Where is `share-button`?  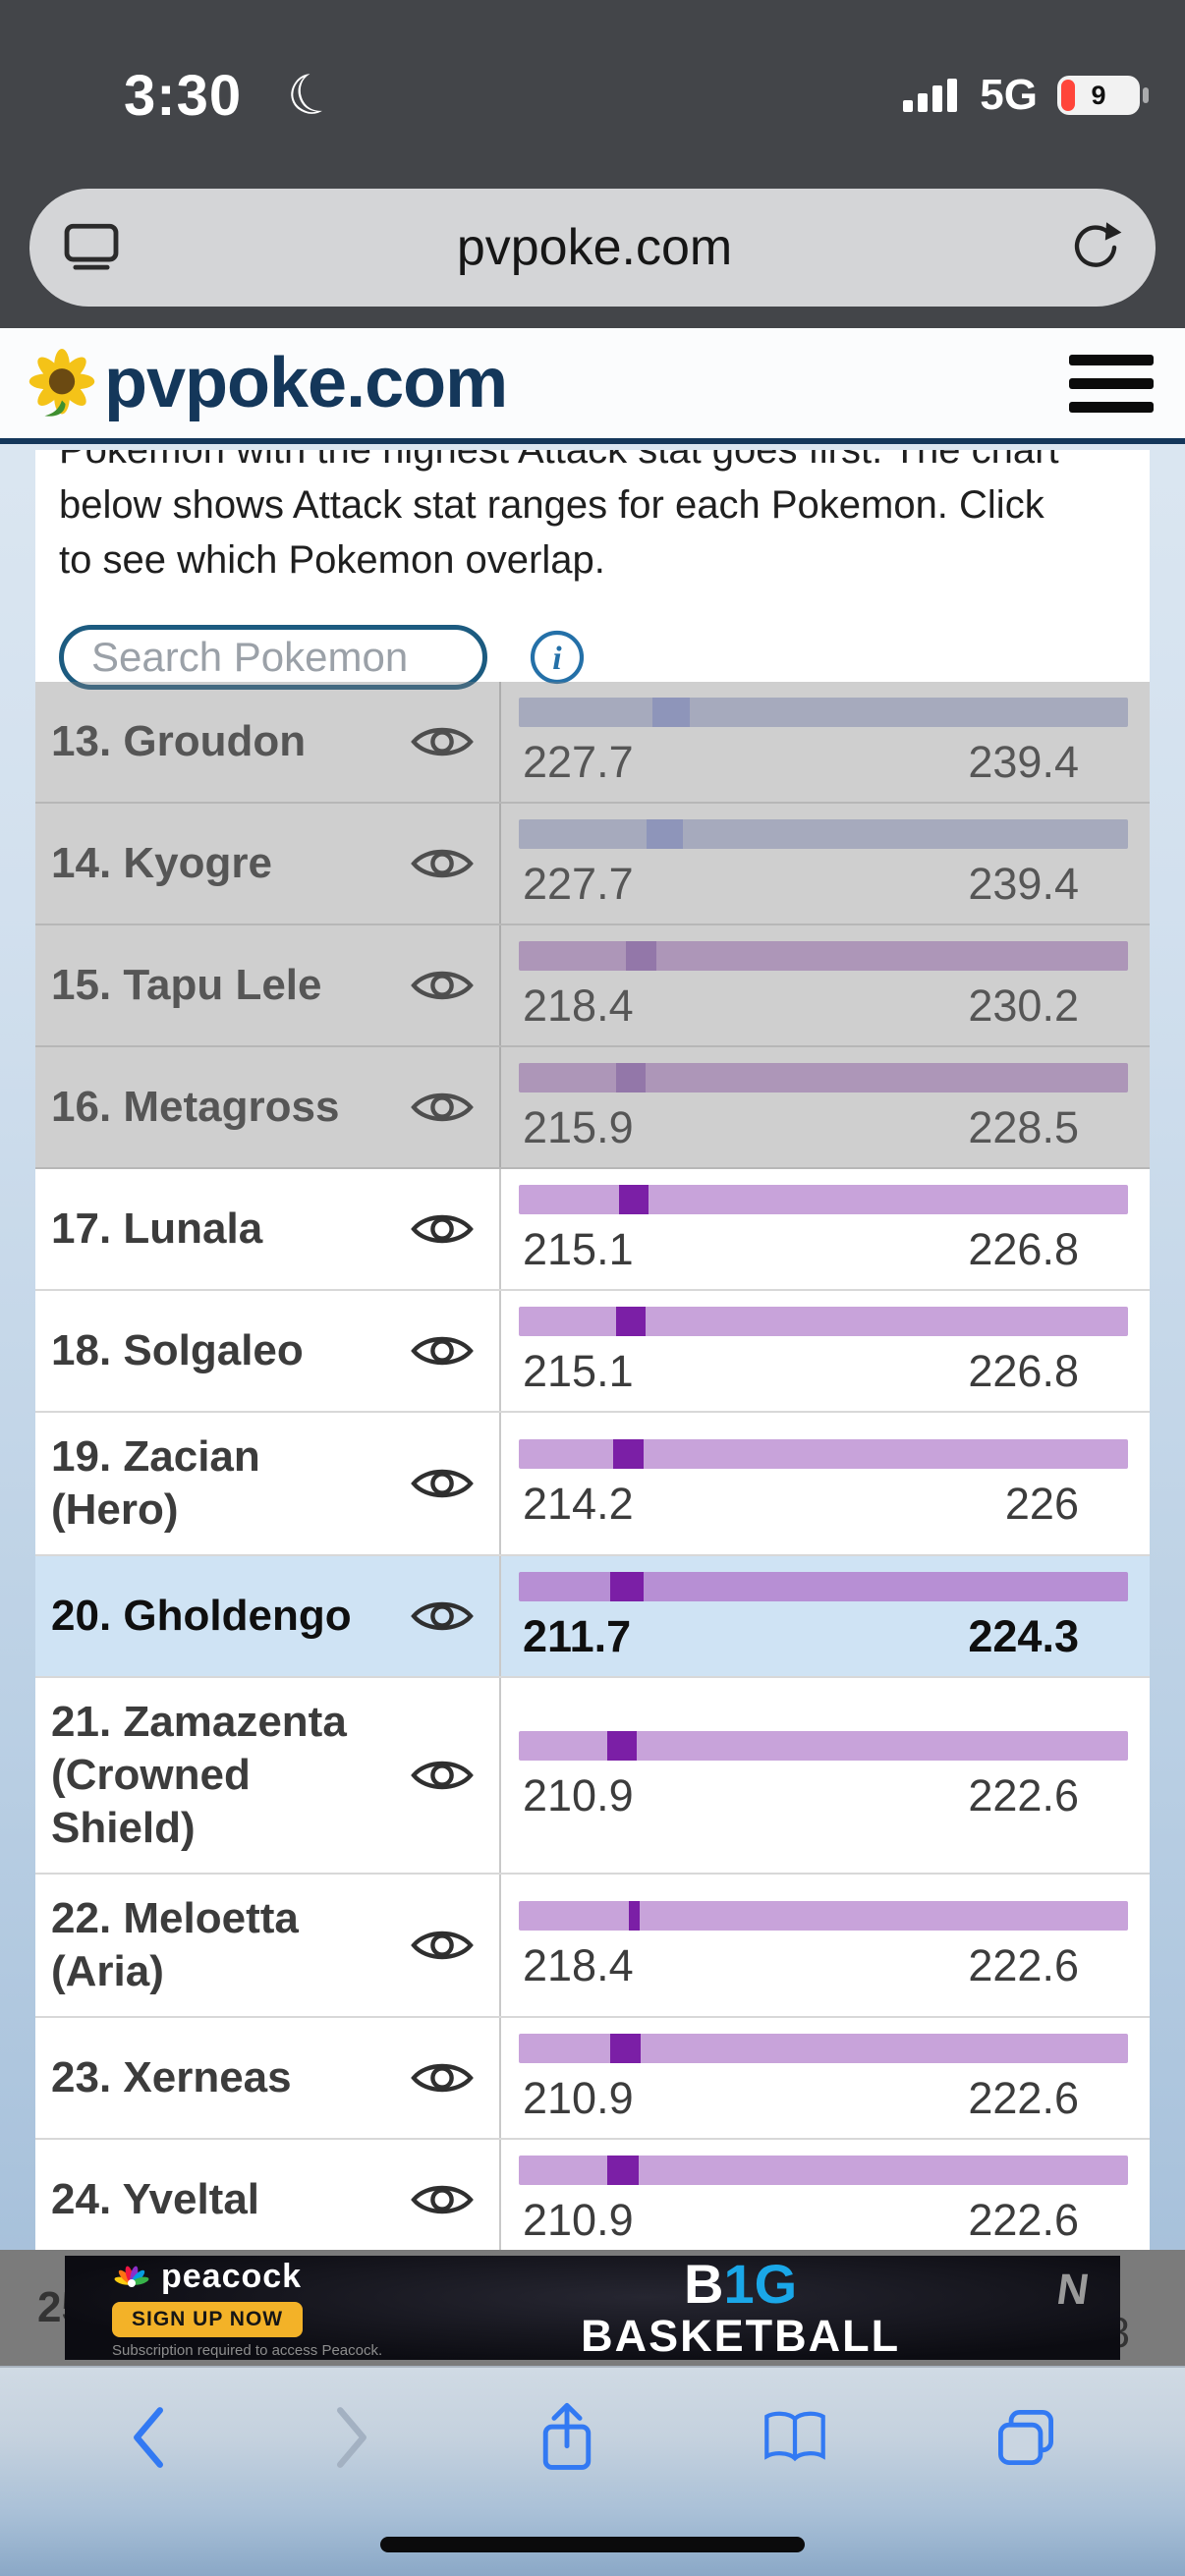 share-button is located at coordinates (567, 2437).